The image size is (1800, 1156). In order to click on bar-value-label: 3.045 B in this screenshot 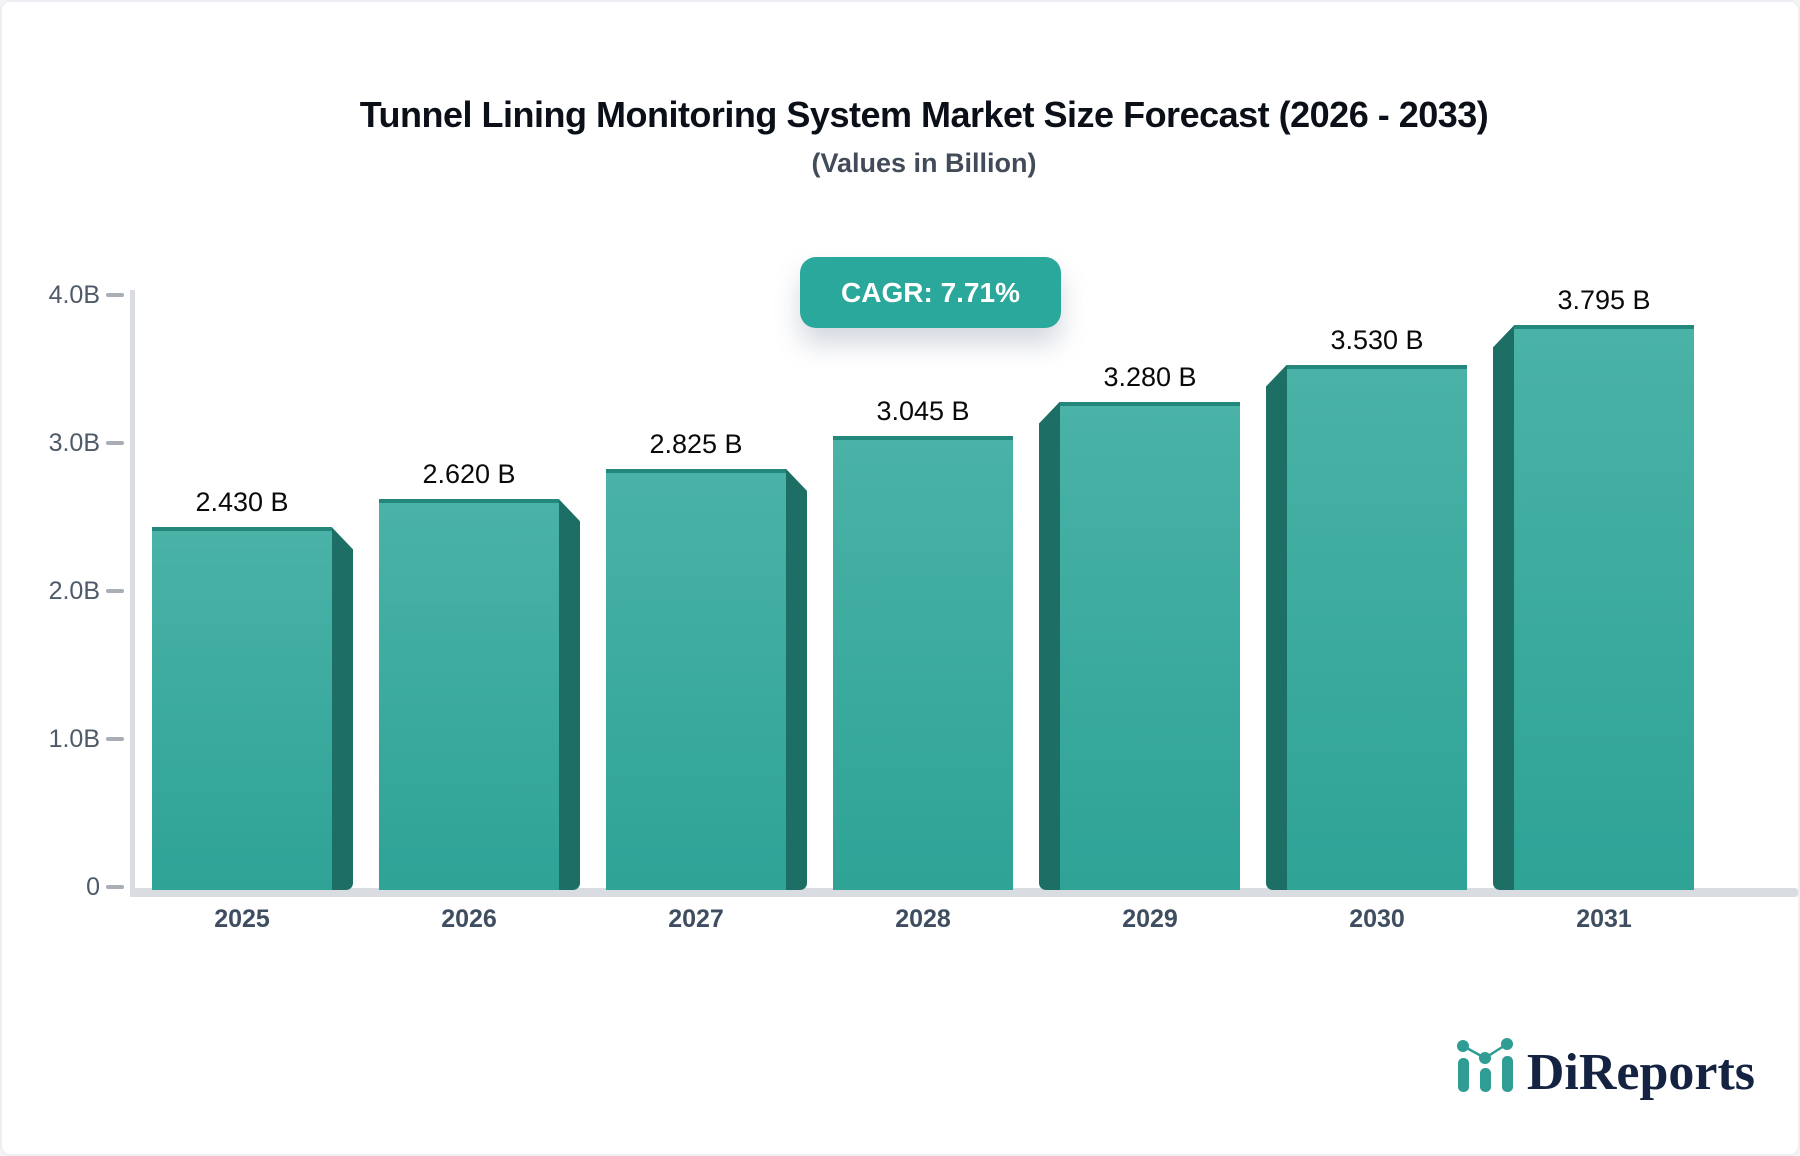, I will do `click(923, 411)`.